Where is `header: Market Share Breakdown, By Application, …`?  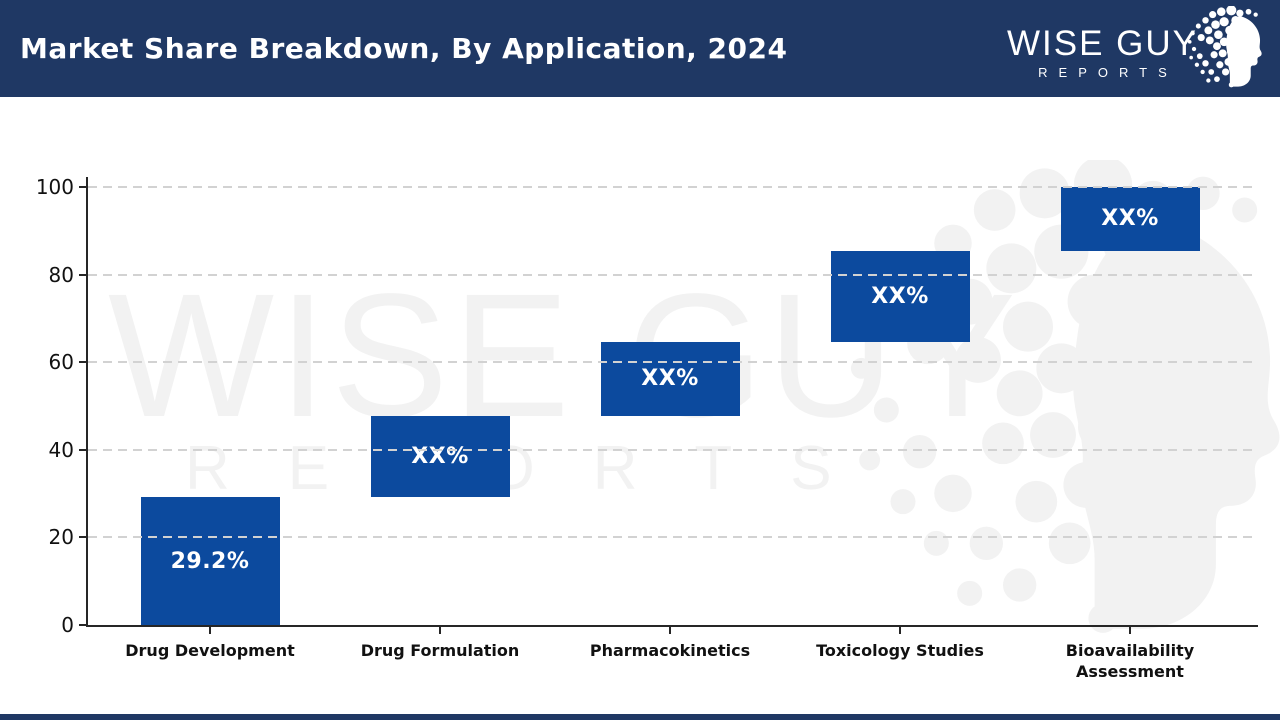
header: Market Share Breakdown, By Application, … is located at coordinates (640, 48).